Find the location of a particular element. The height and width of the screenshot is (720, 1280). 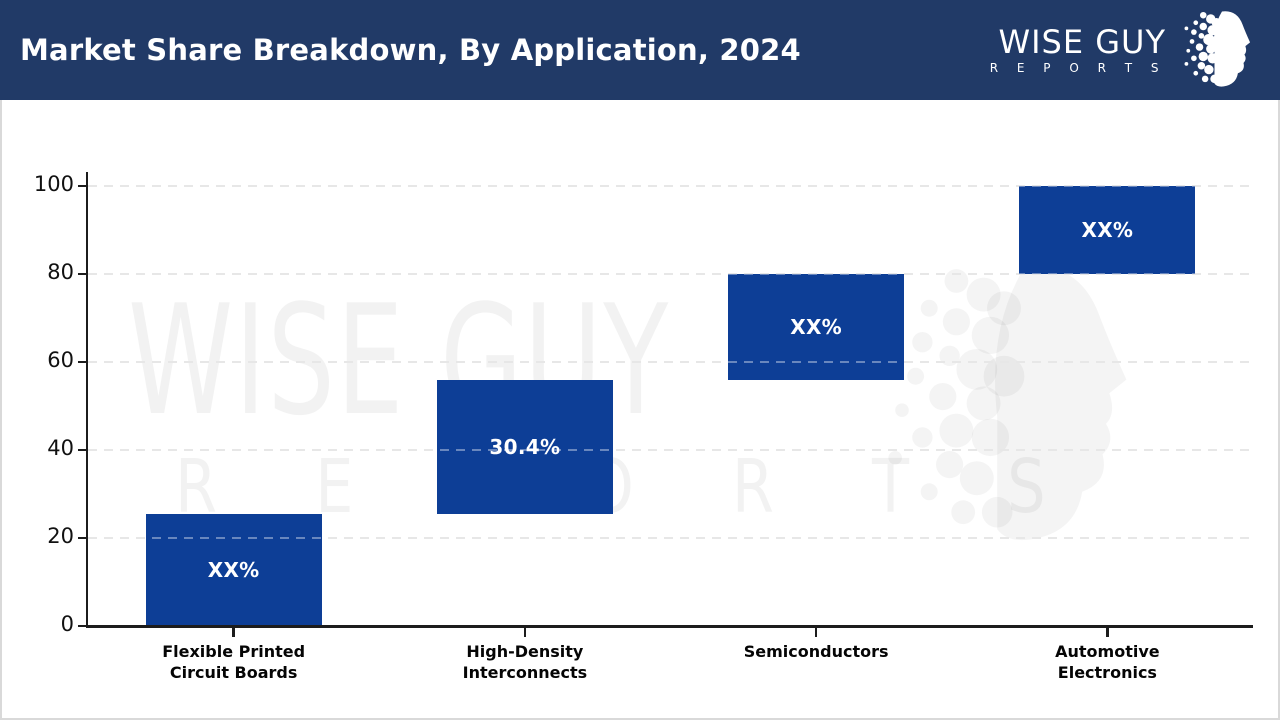

y-axis-line is located at coordinates (86, 400).